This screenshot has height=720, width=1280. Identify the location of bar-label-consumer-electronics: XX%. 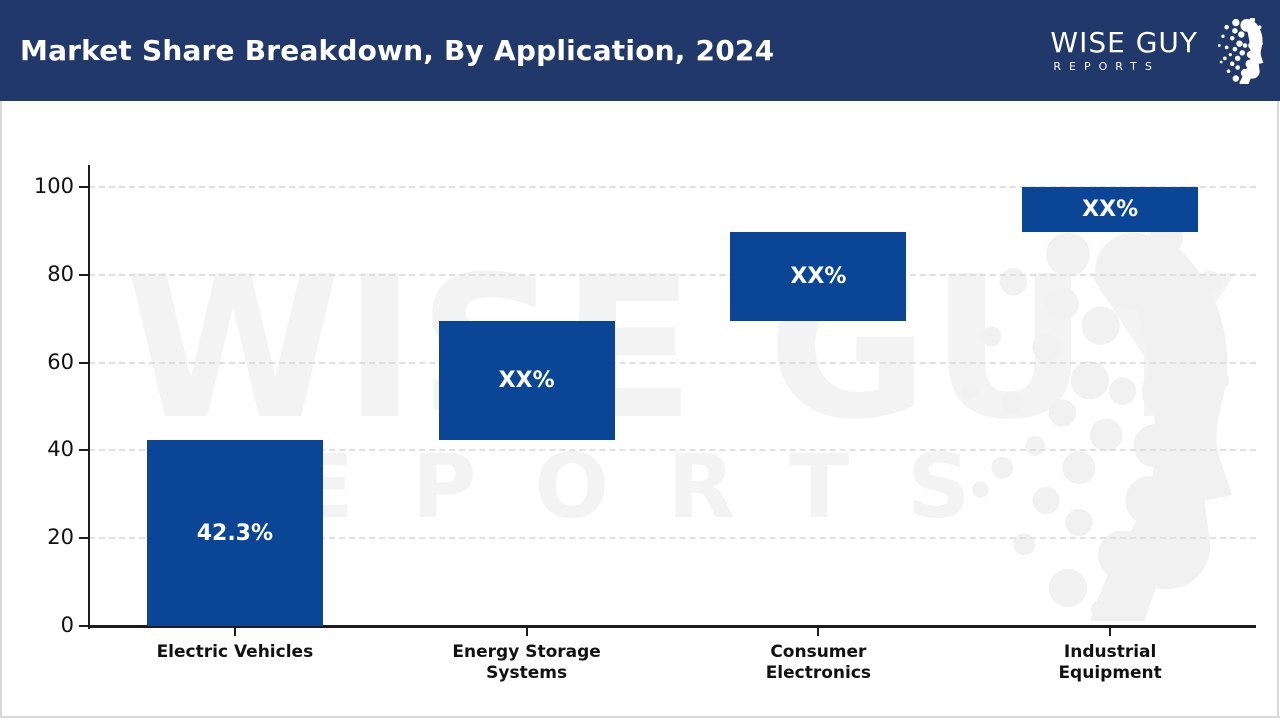
(818, 277).